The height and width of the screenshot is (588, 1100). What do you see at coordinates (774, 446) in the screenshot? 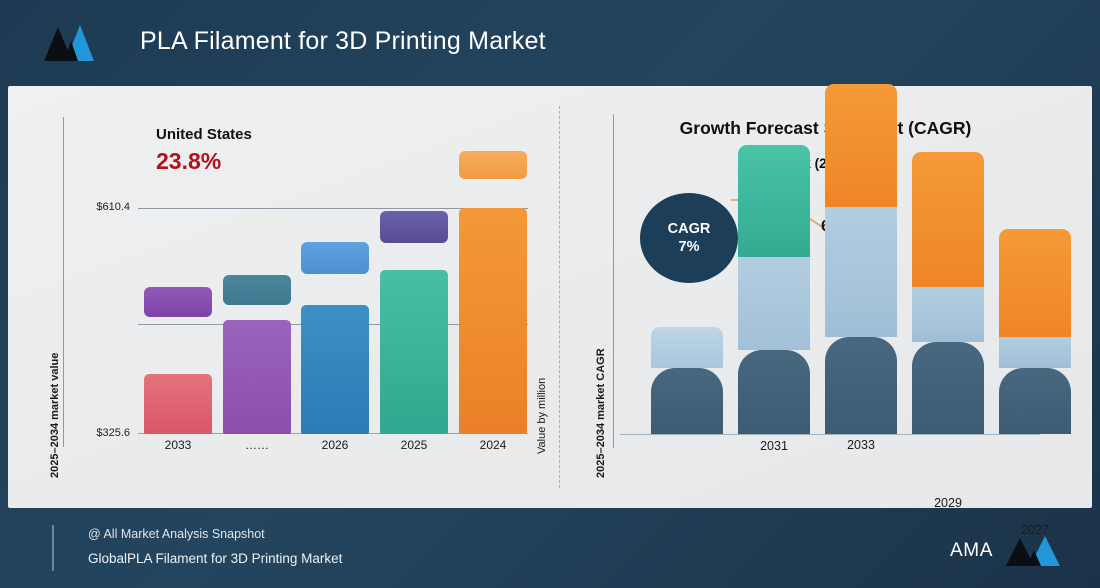
I see `stacked-bar-label-2031: 2031` at bounding box center [774, 446].